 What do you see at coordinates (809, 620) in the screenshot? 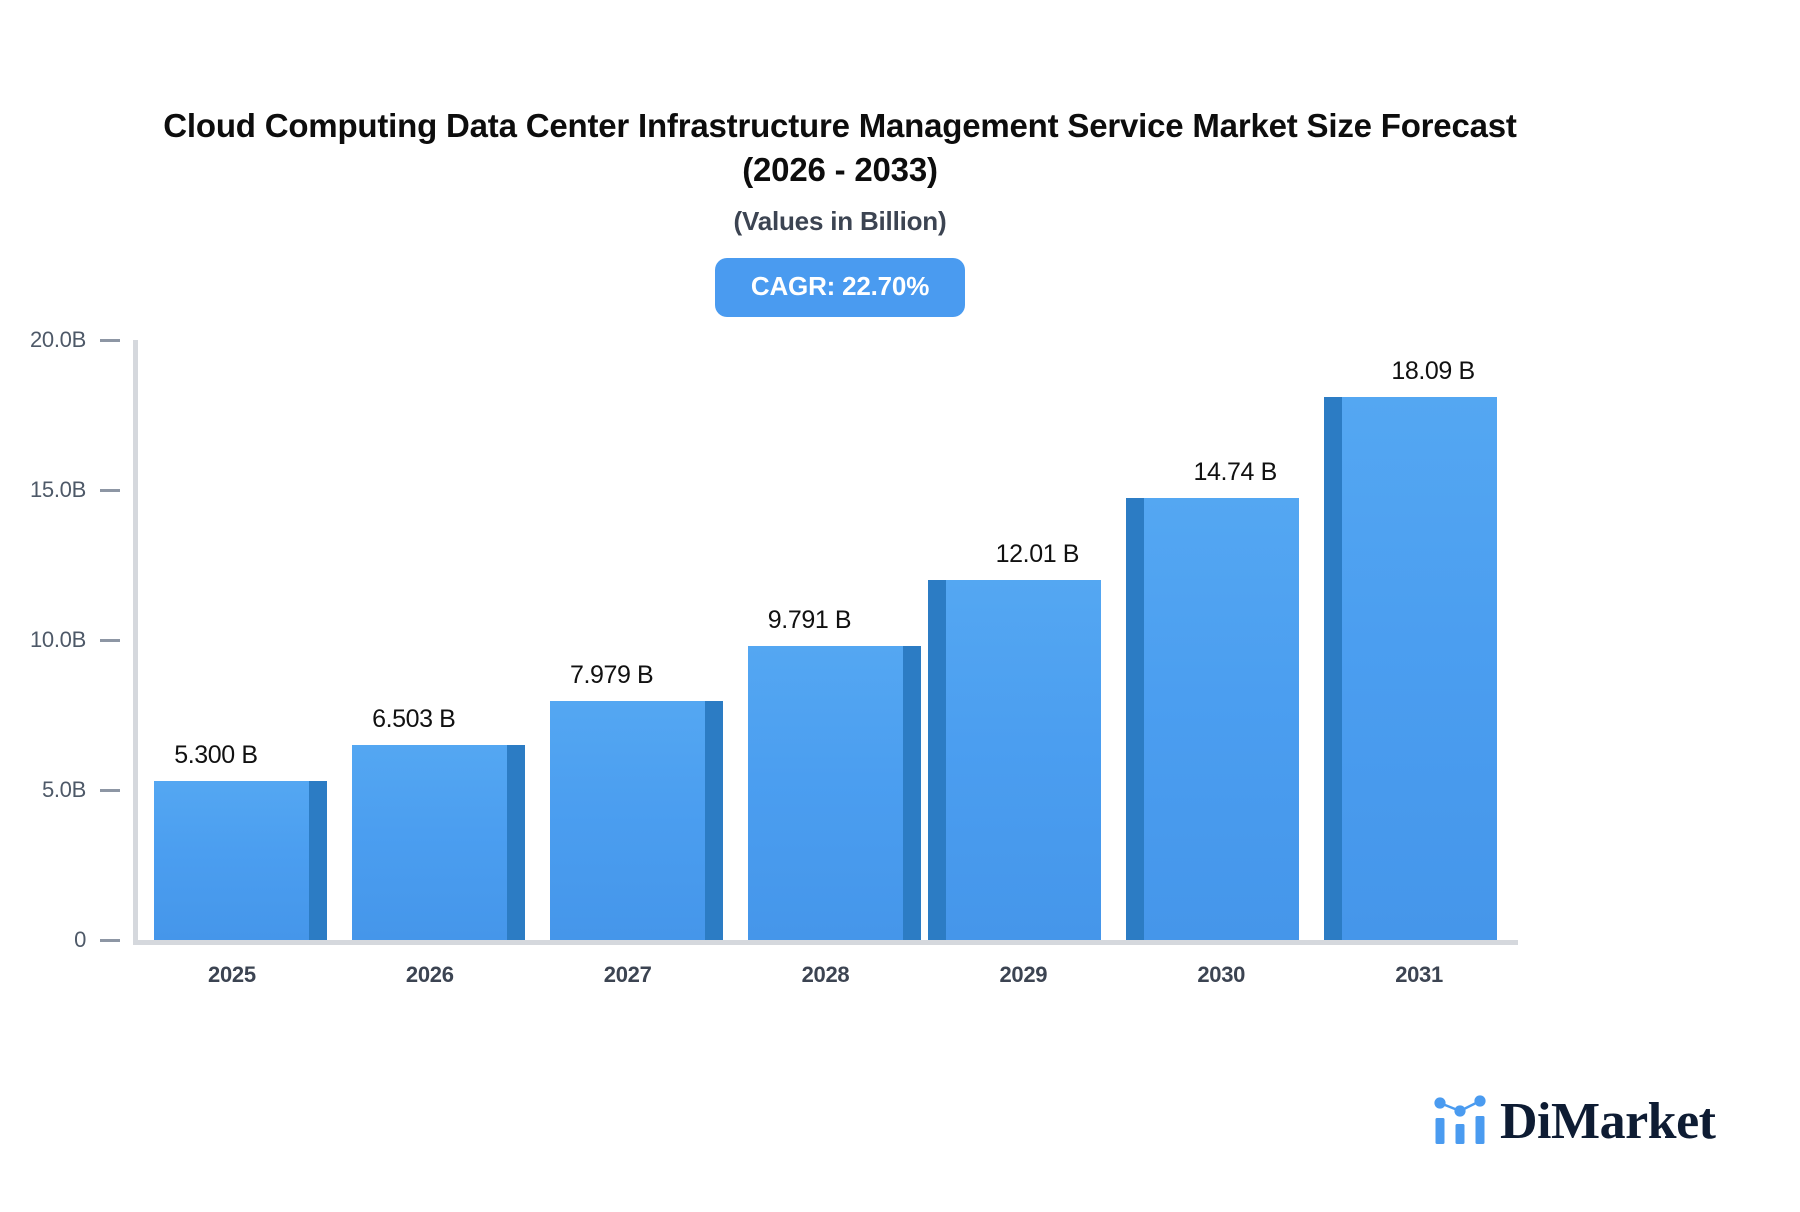
I see `bar-value-label: 9.791 B` at bounding box center [809, 620].